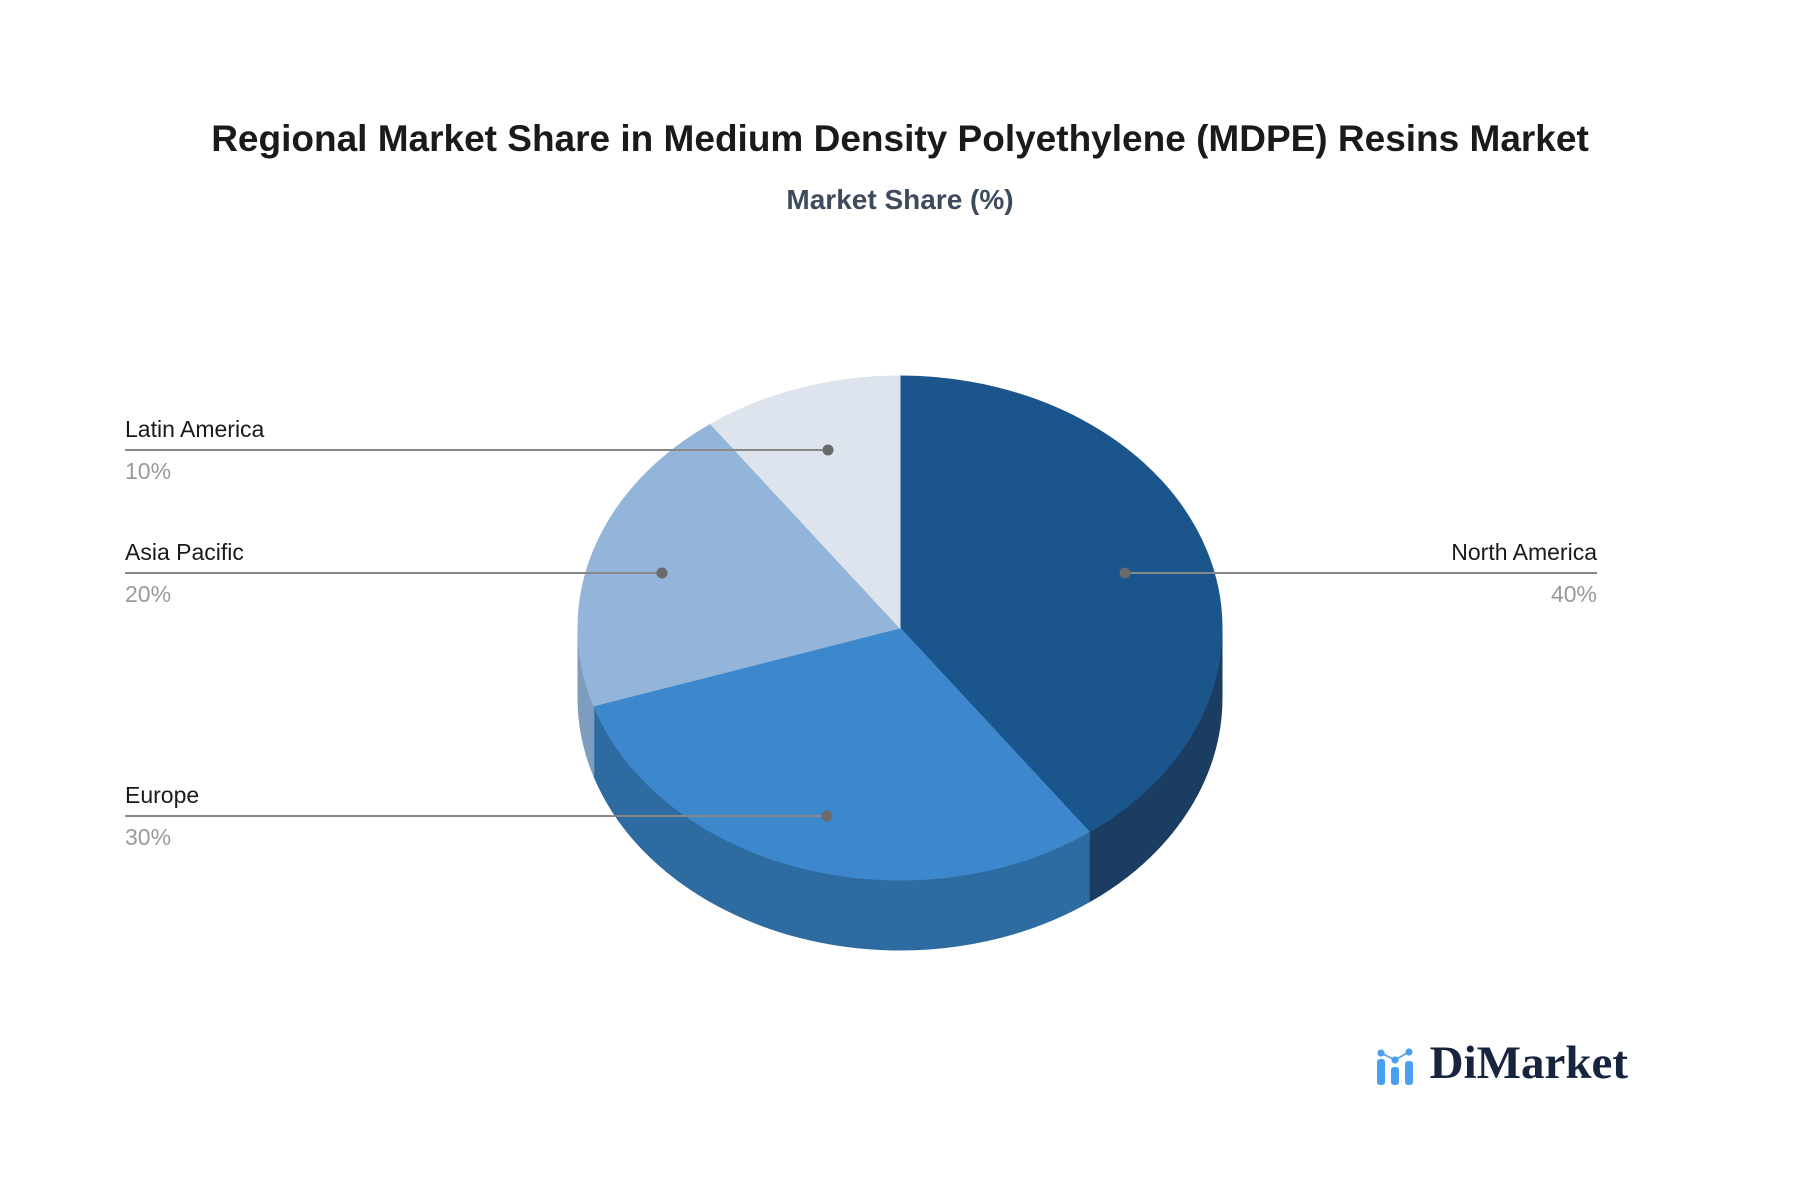 This screenshot has width=1800, height=1196. I want to click on callout-percent: 30%, so click(148, 837).